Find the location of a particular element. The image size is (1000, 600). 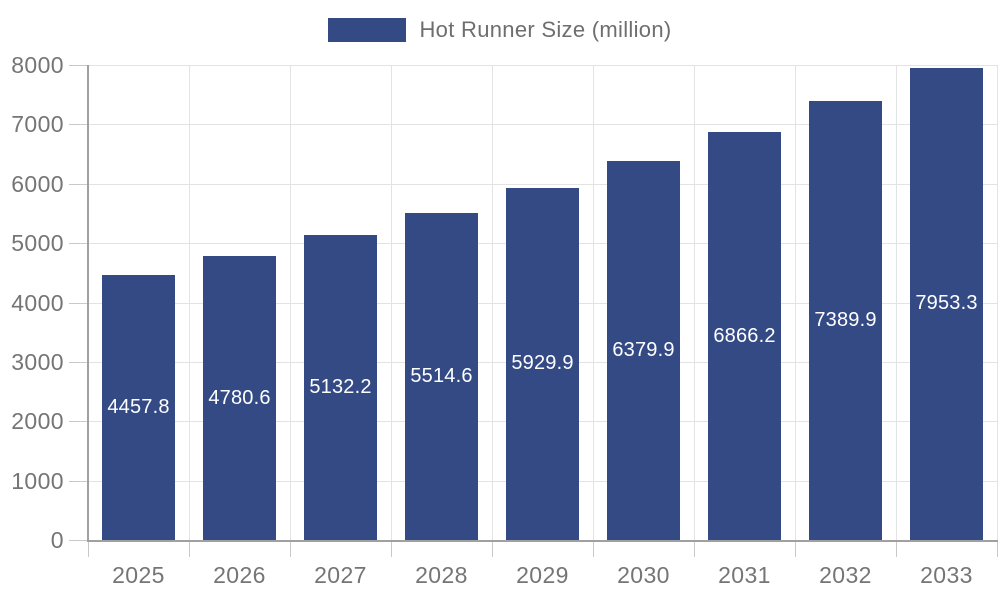

x-axis-line is located at coordinates (542, 541).